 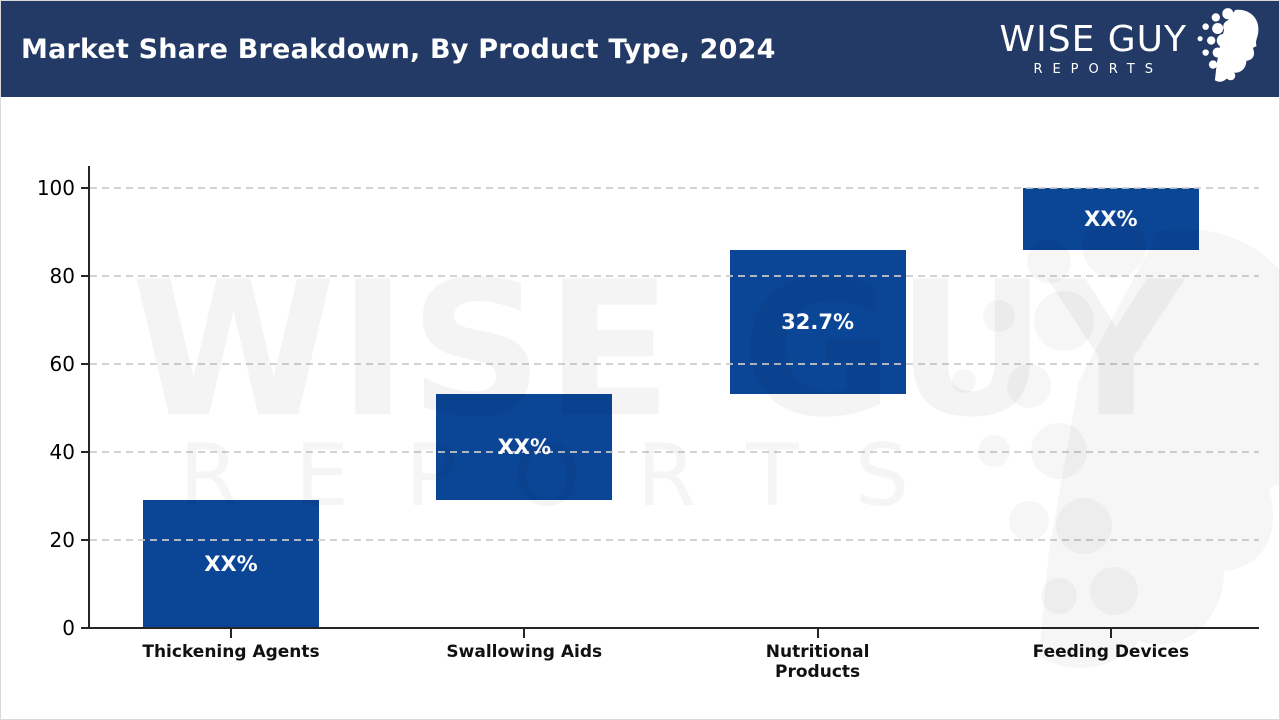 What do you see at coordinates (55, 188) in the screenshot?
I see `y-tick-label: 100` at bounding box center [55, 188].